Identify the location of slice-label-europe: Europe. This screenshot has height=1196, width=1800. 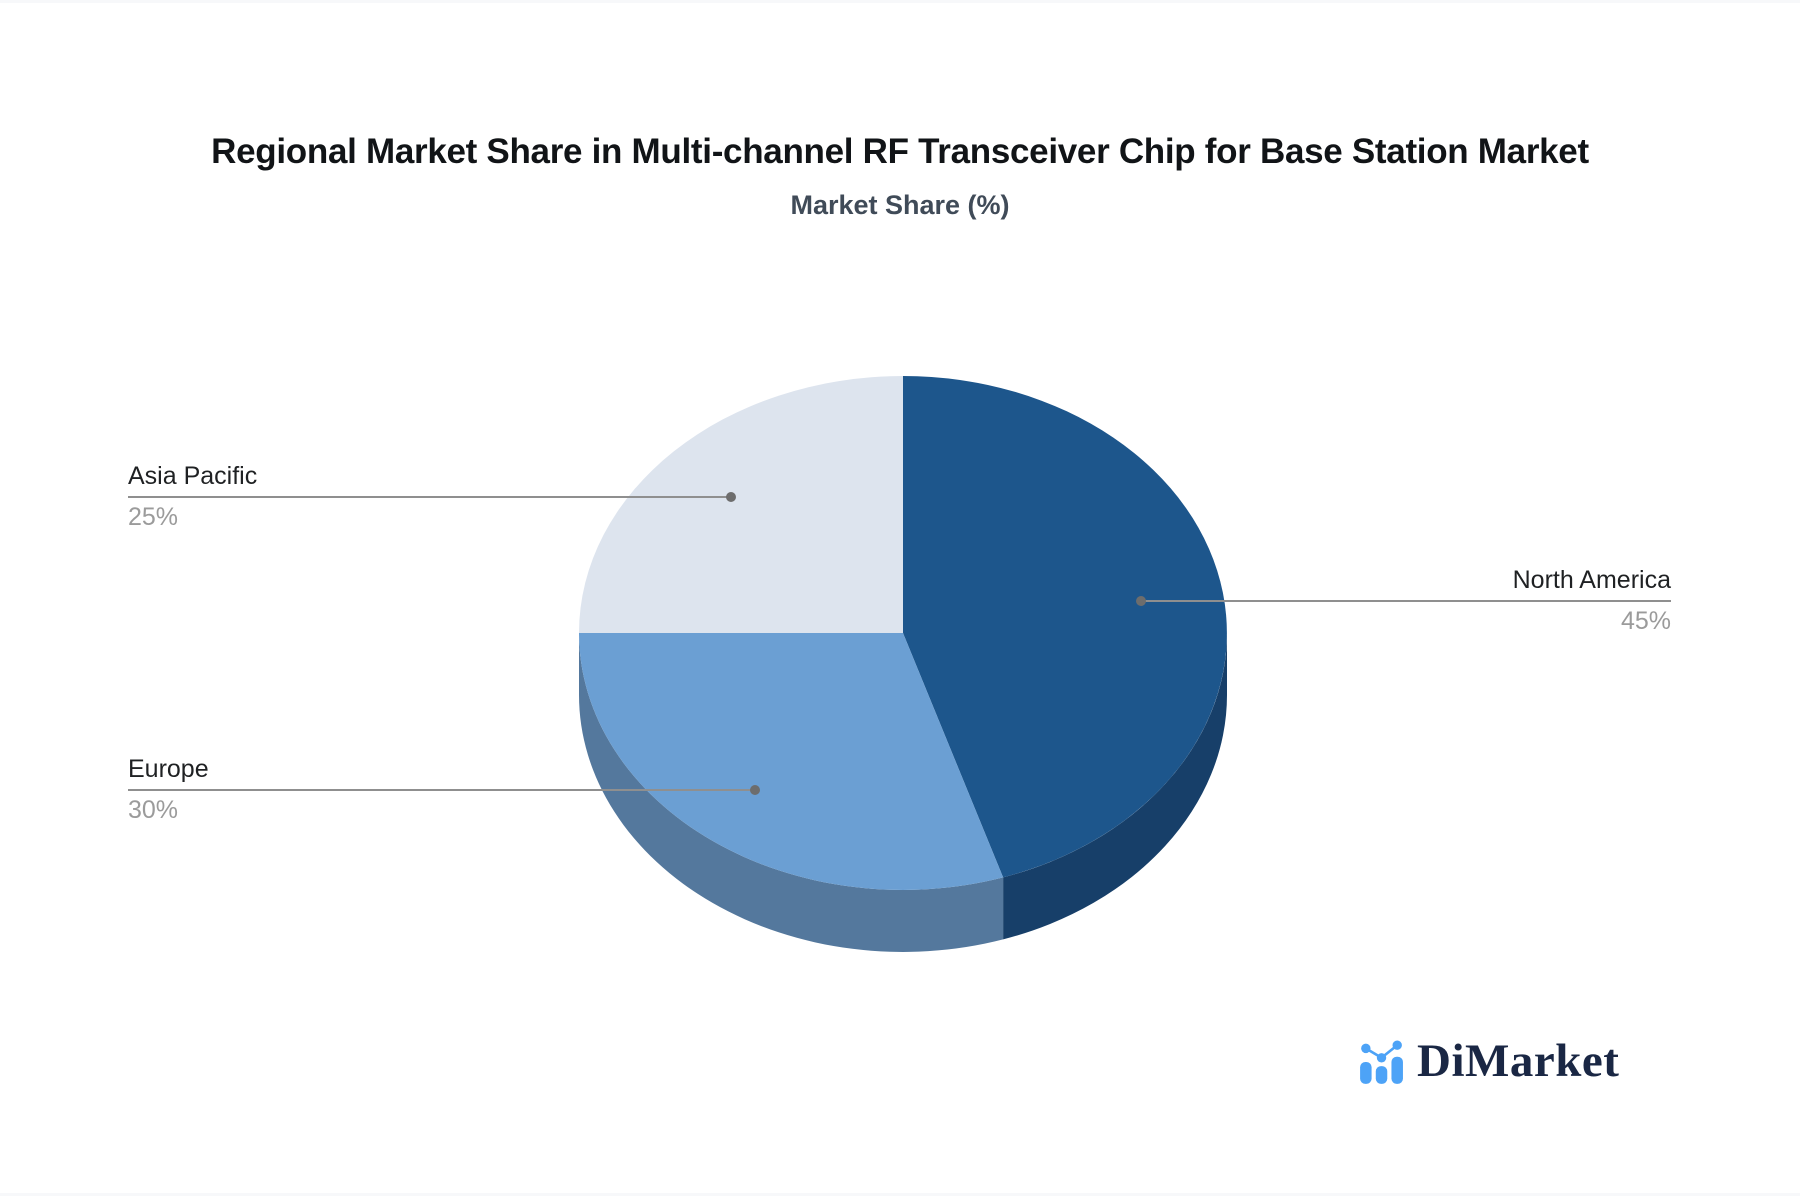
(168, 769).